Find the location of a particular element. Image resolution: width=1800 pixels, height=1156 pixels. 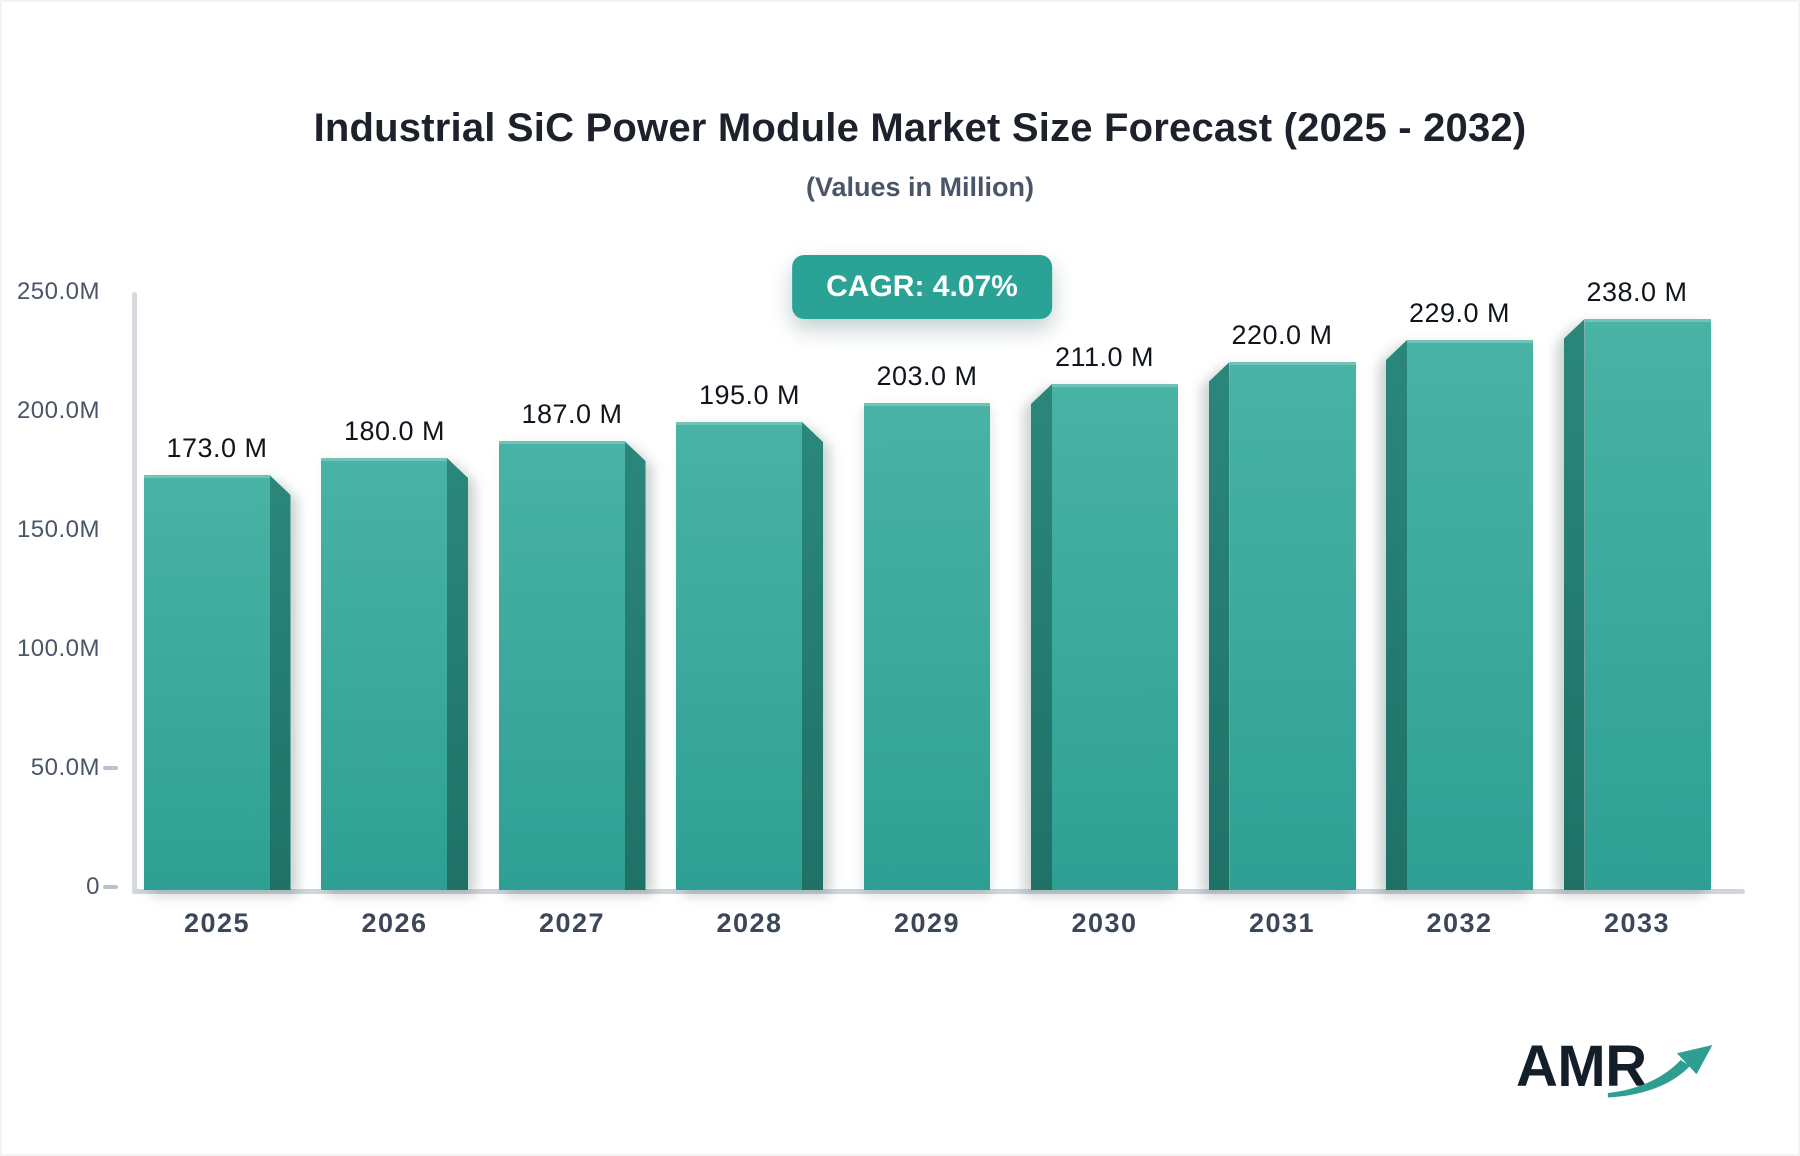

y-axis-line is located at coordinates (134, 592).